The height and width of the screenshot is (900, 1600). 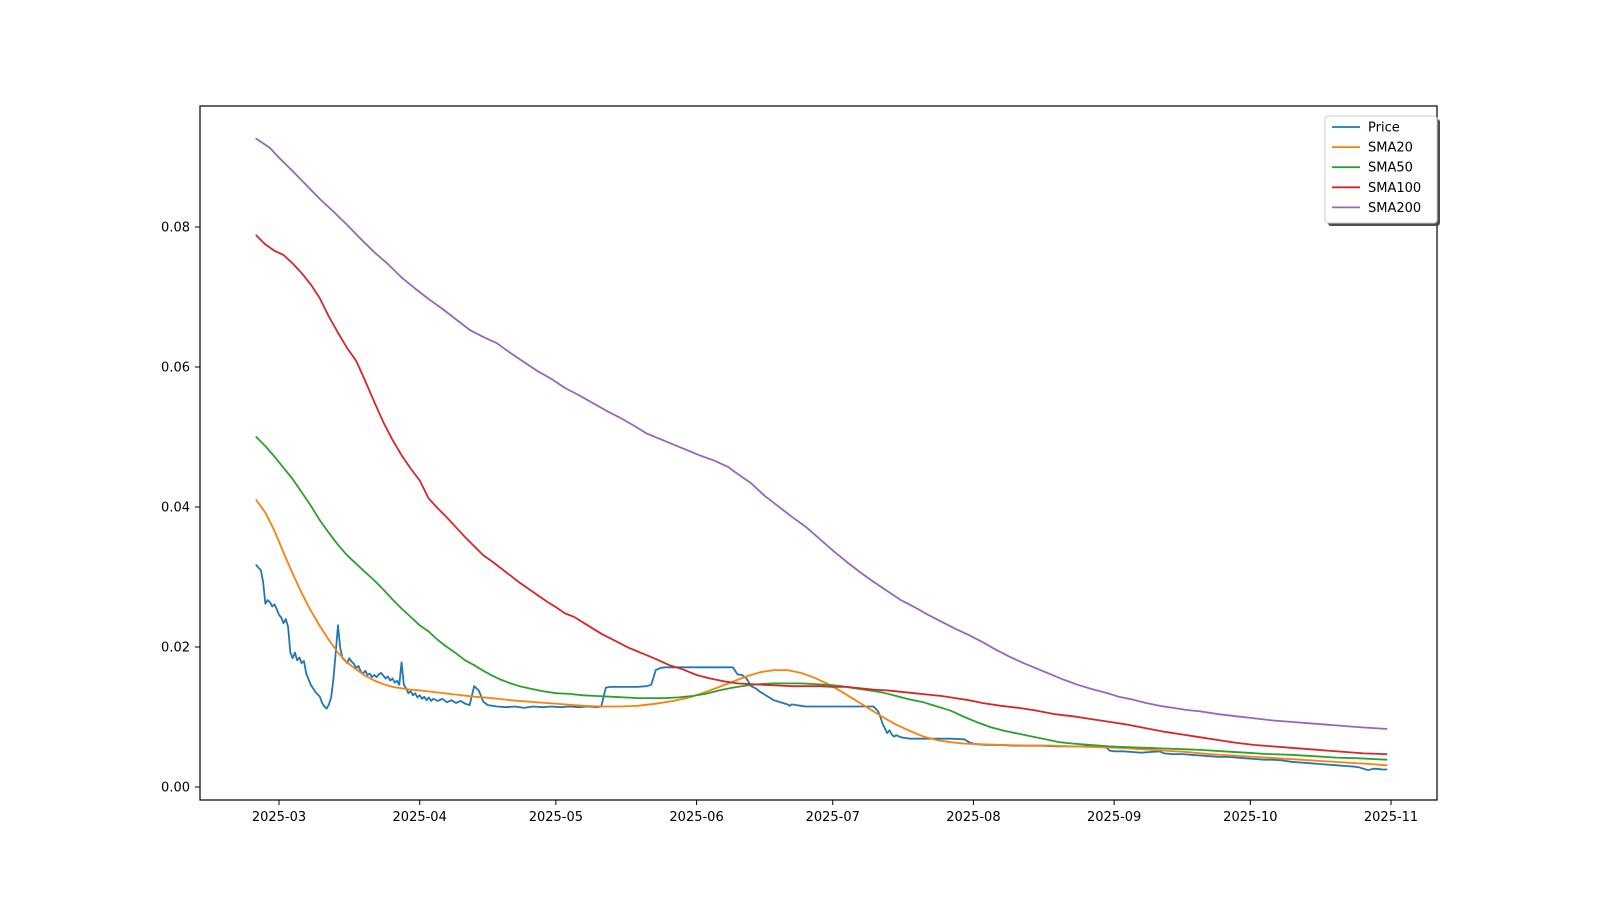 What do you see at coordinates (973, 817) in the screenshot?
I see `x-axis-tick-label: 2025-08` at bounding box center [973, 817].